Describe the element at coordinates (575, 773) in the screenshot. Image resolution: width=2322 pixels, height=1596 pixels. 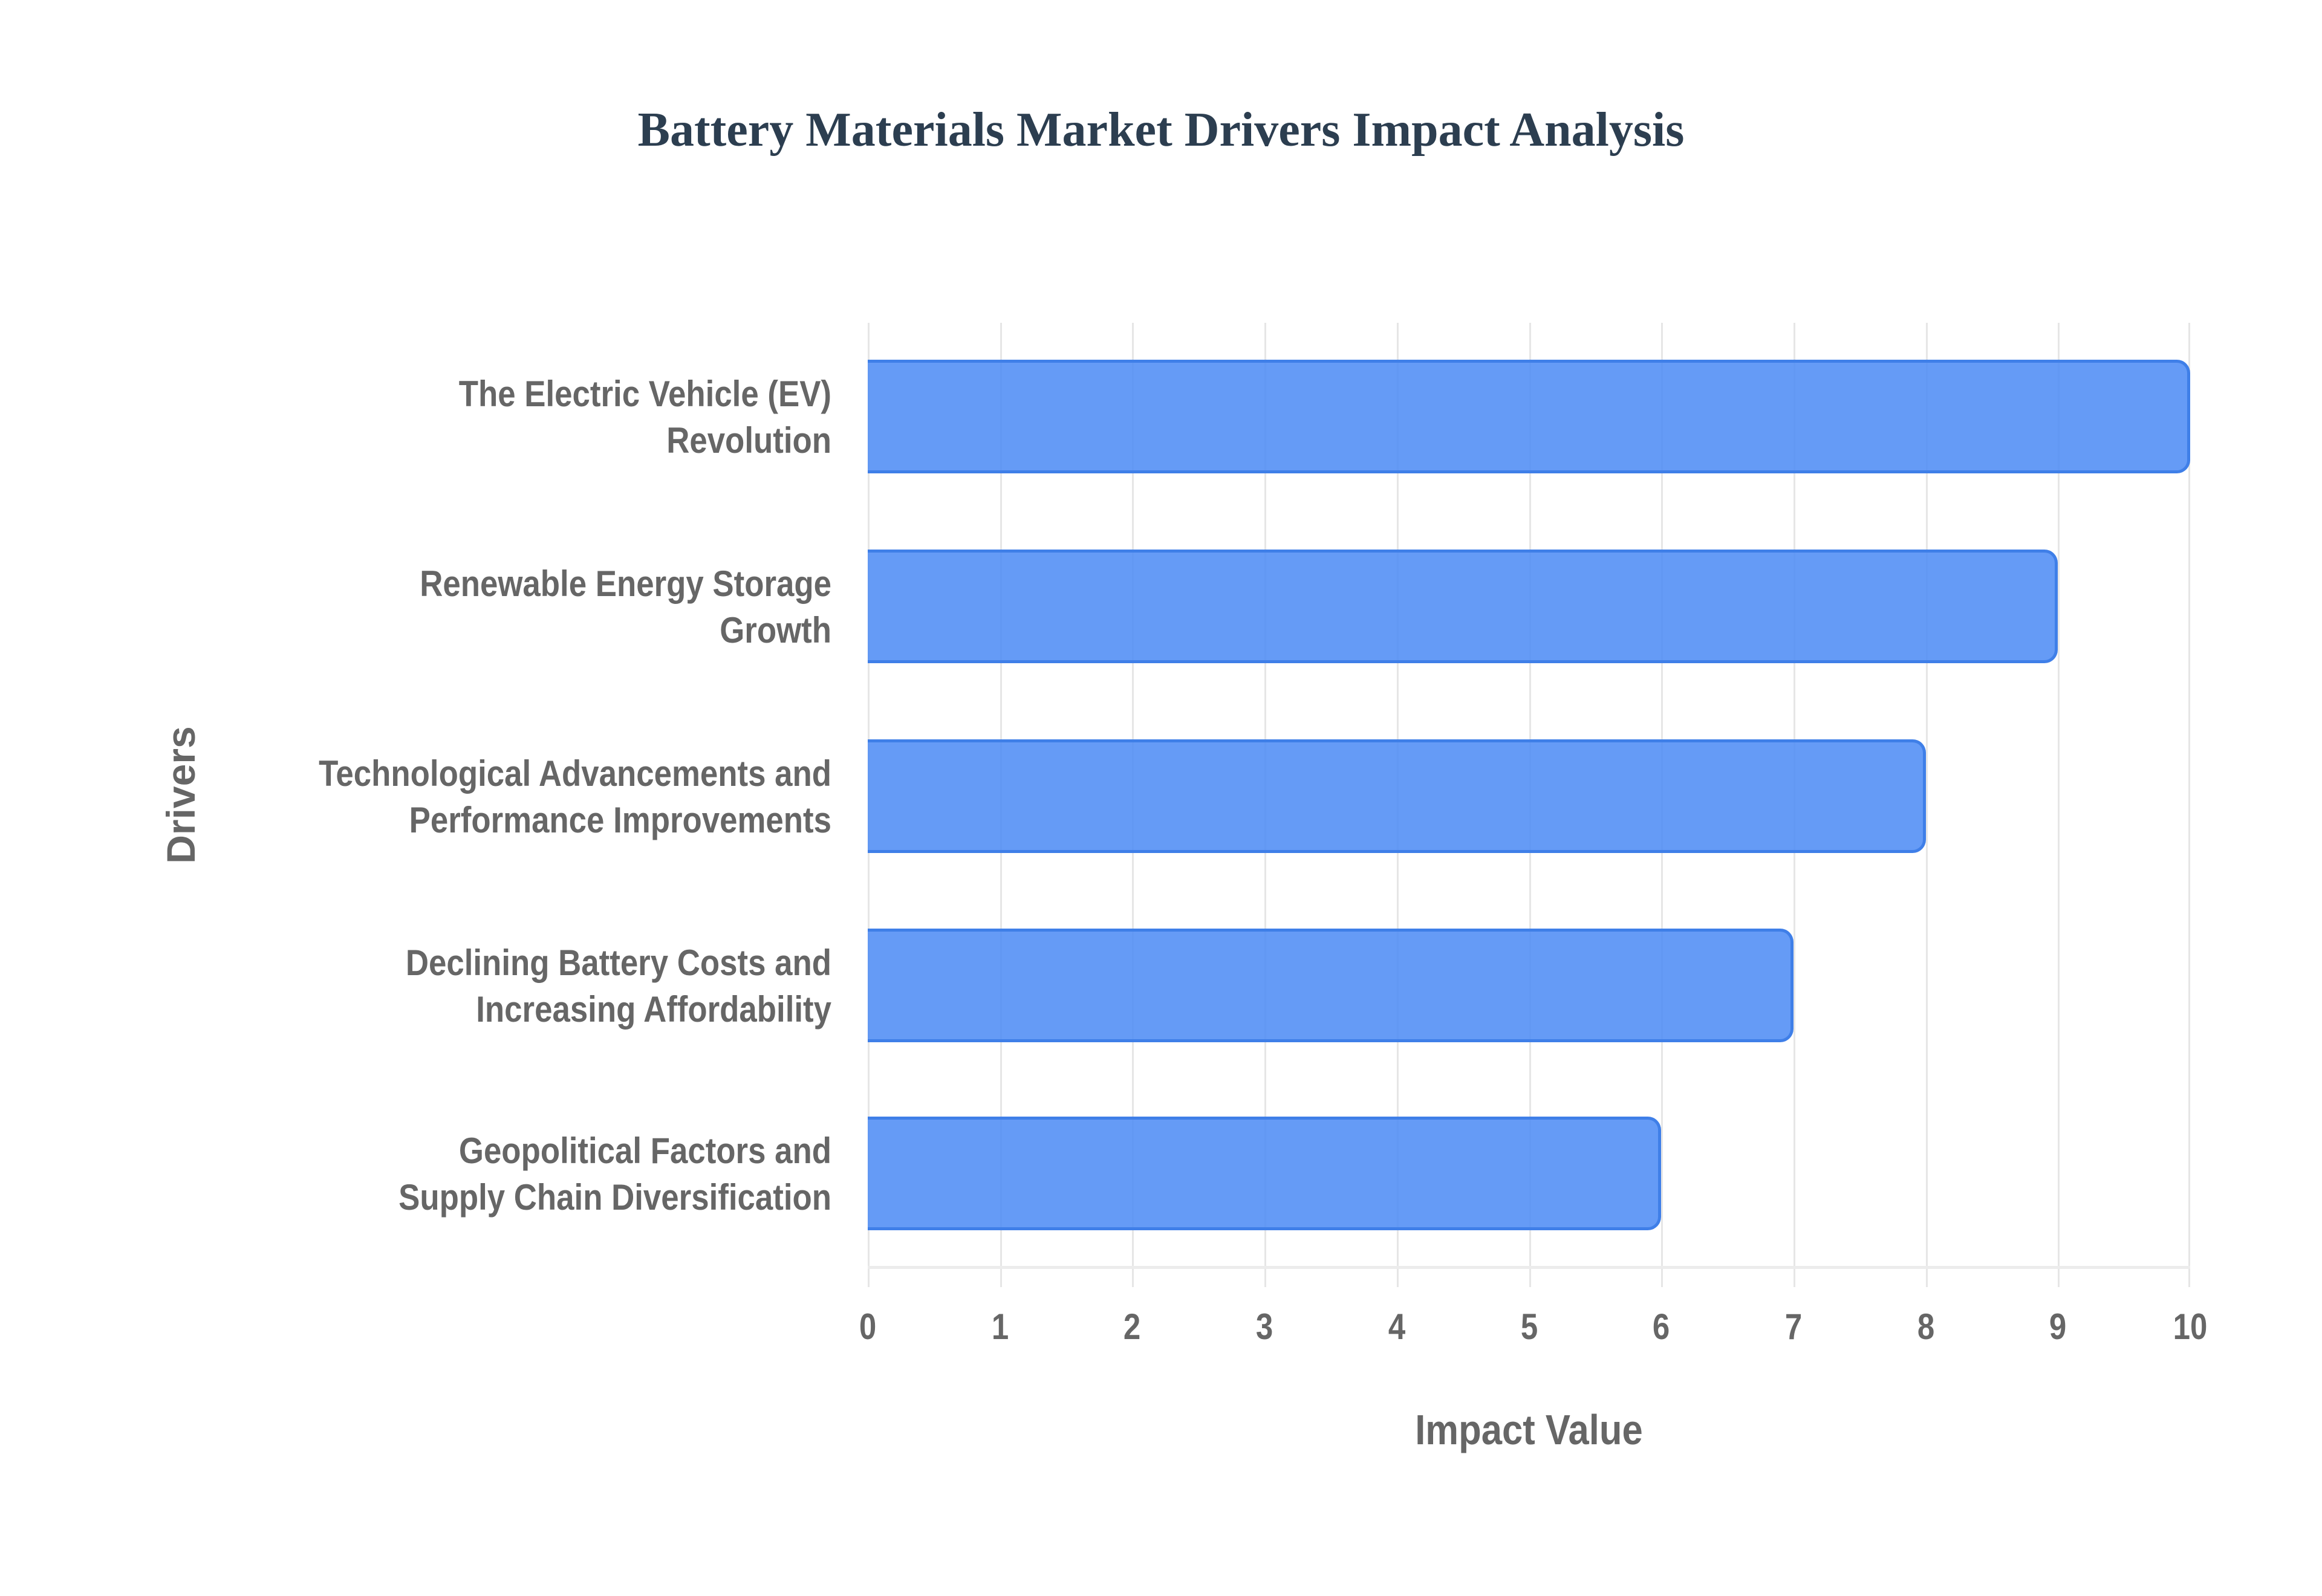
I see `label-line: Technological Advancements and` at that location.